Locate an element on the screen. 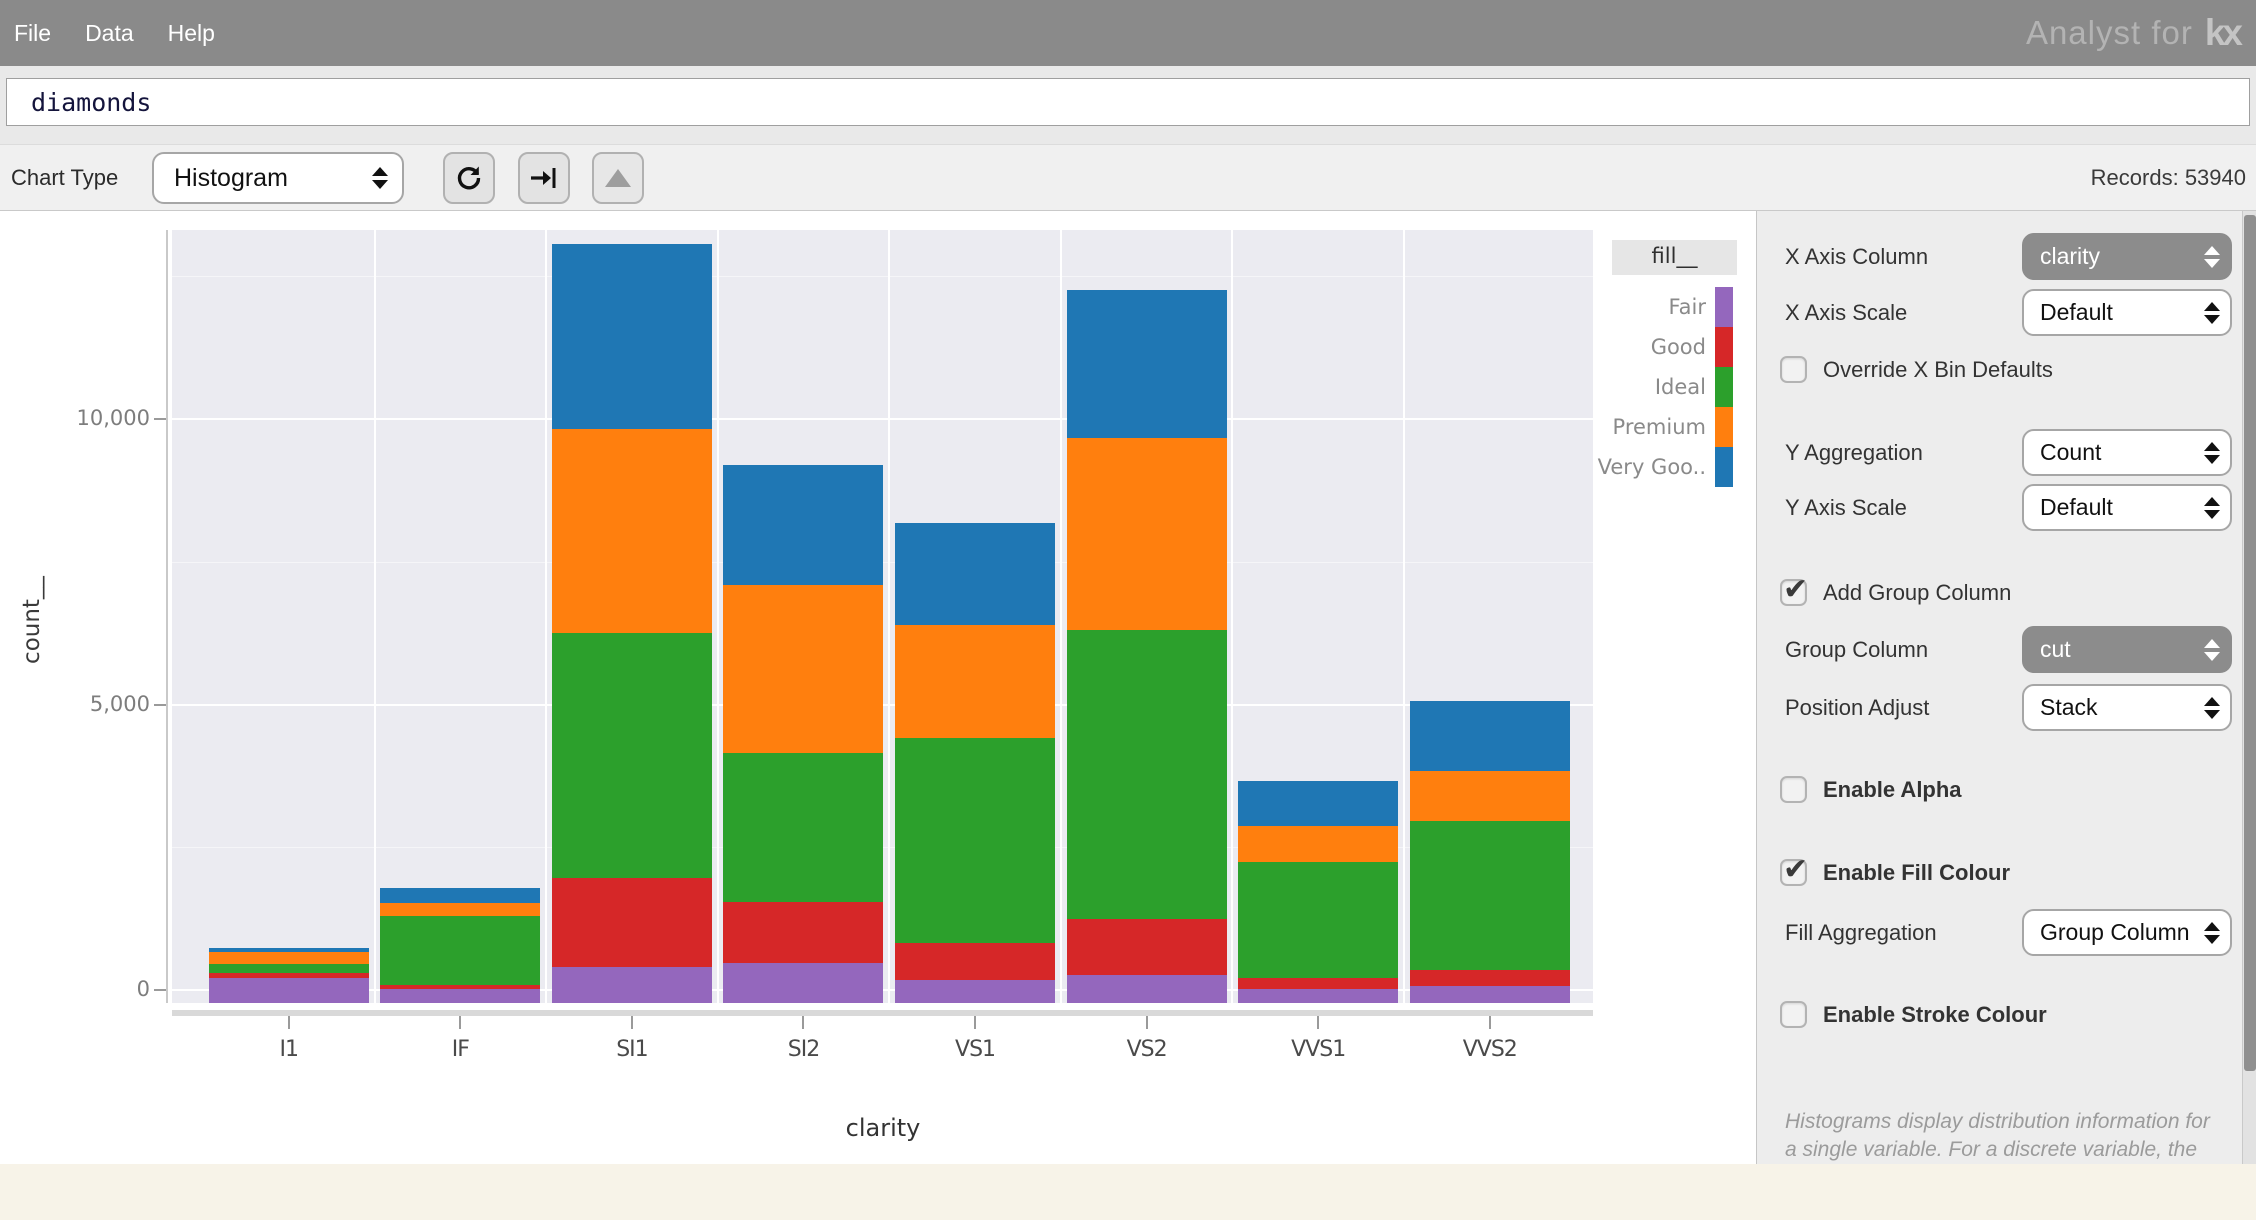 The image size is (2256, 1220). y-axis-scale-select: Default is located at coordinates (2127, 507).